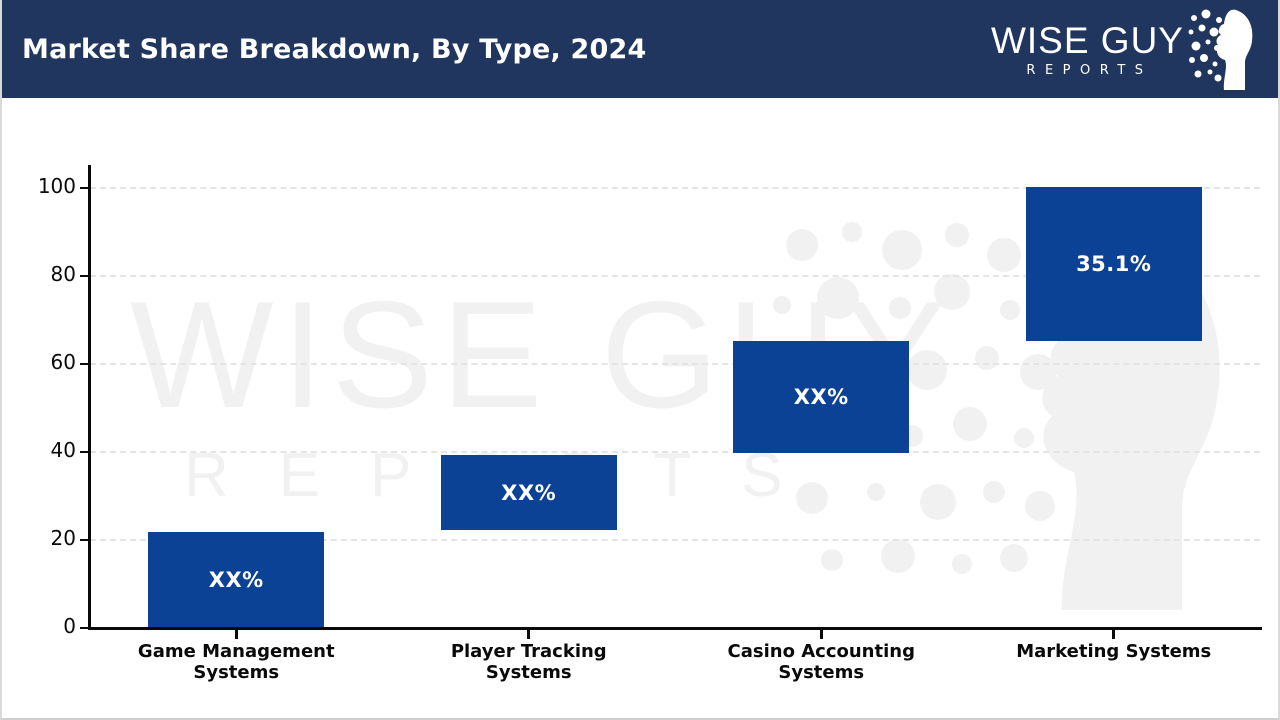 Image resolution: width=1280 pixels, height=720 pixels. What do you see at coordinates (63, 274) in the screenshot?
I see `y-tick-label: 80` at bounding box center [63, 274].